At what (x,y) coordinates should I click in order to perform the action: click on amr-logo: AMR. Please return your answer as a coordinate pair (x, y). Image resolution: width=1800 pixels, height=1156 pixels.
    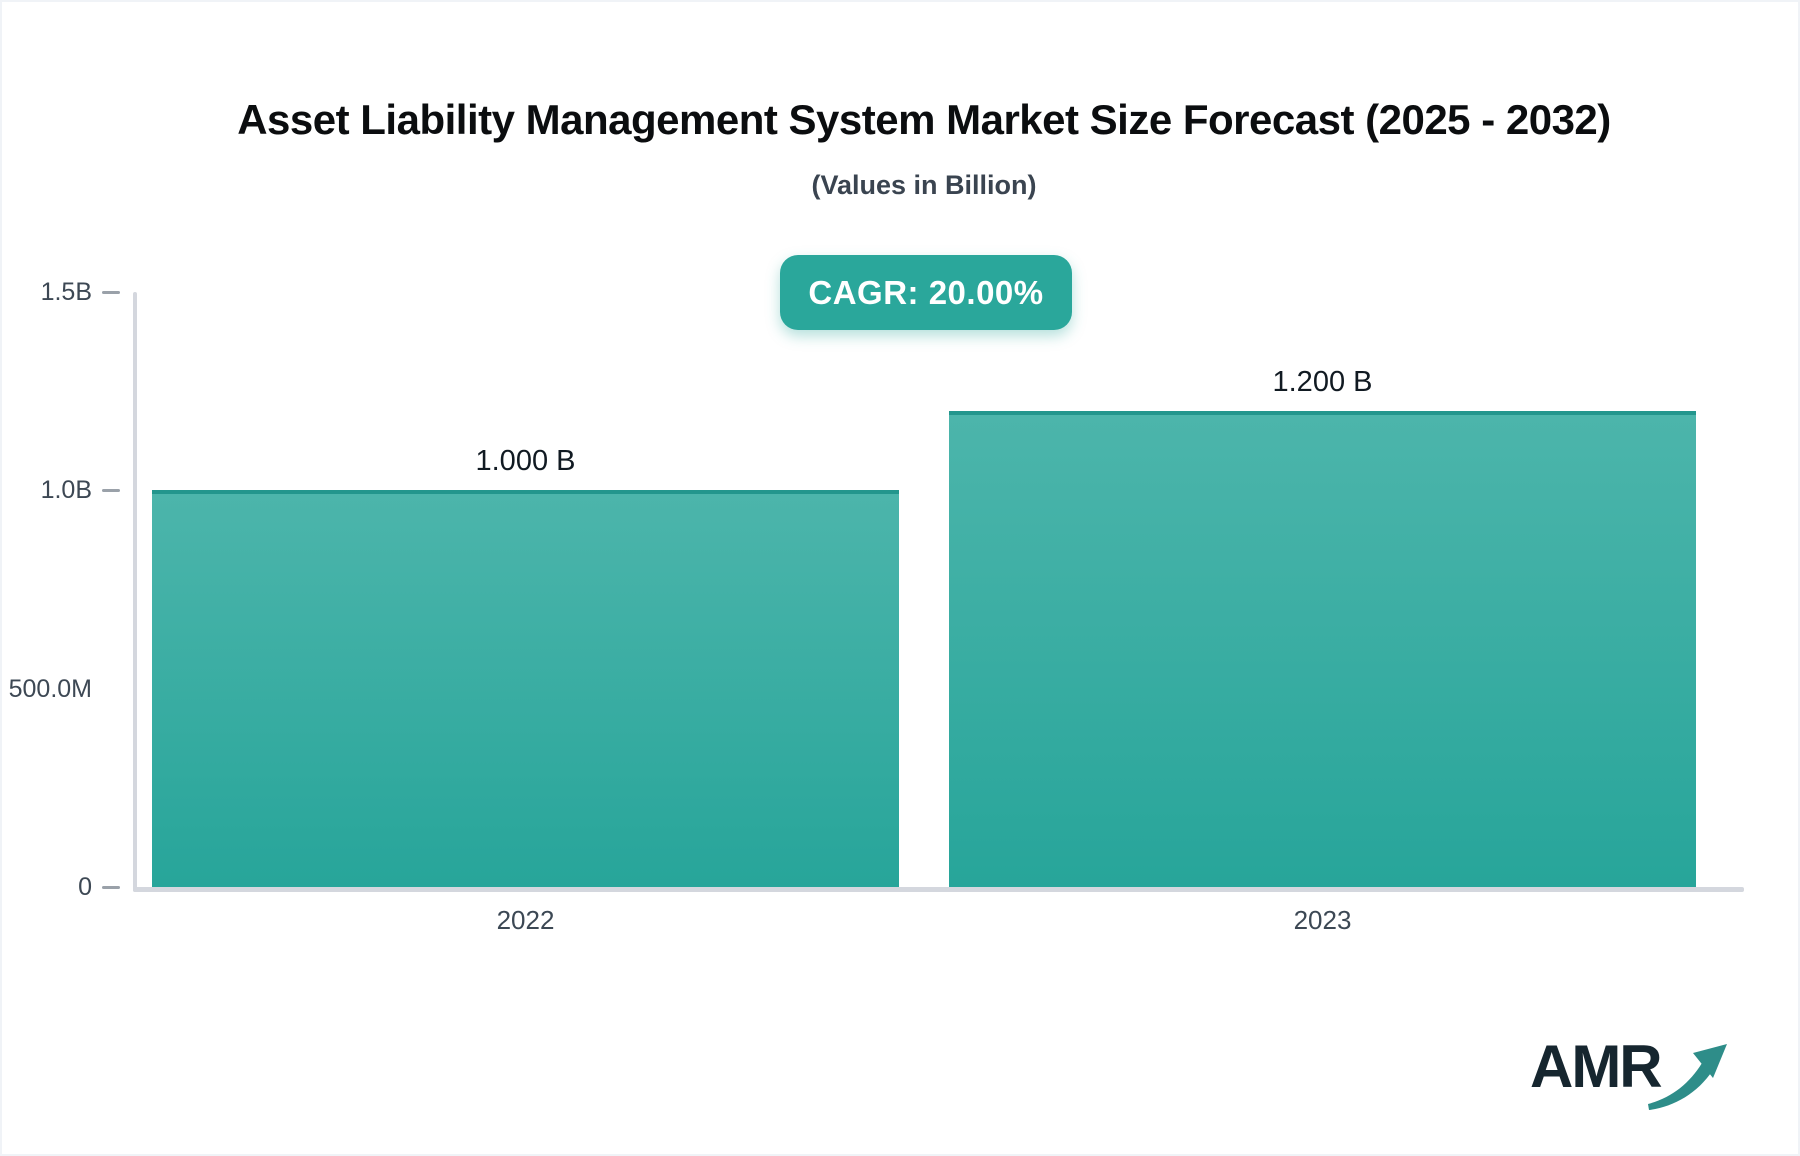
    Looking at the image, I should click on (1631, 1075).